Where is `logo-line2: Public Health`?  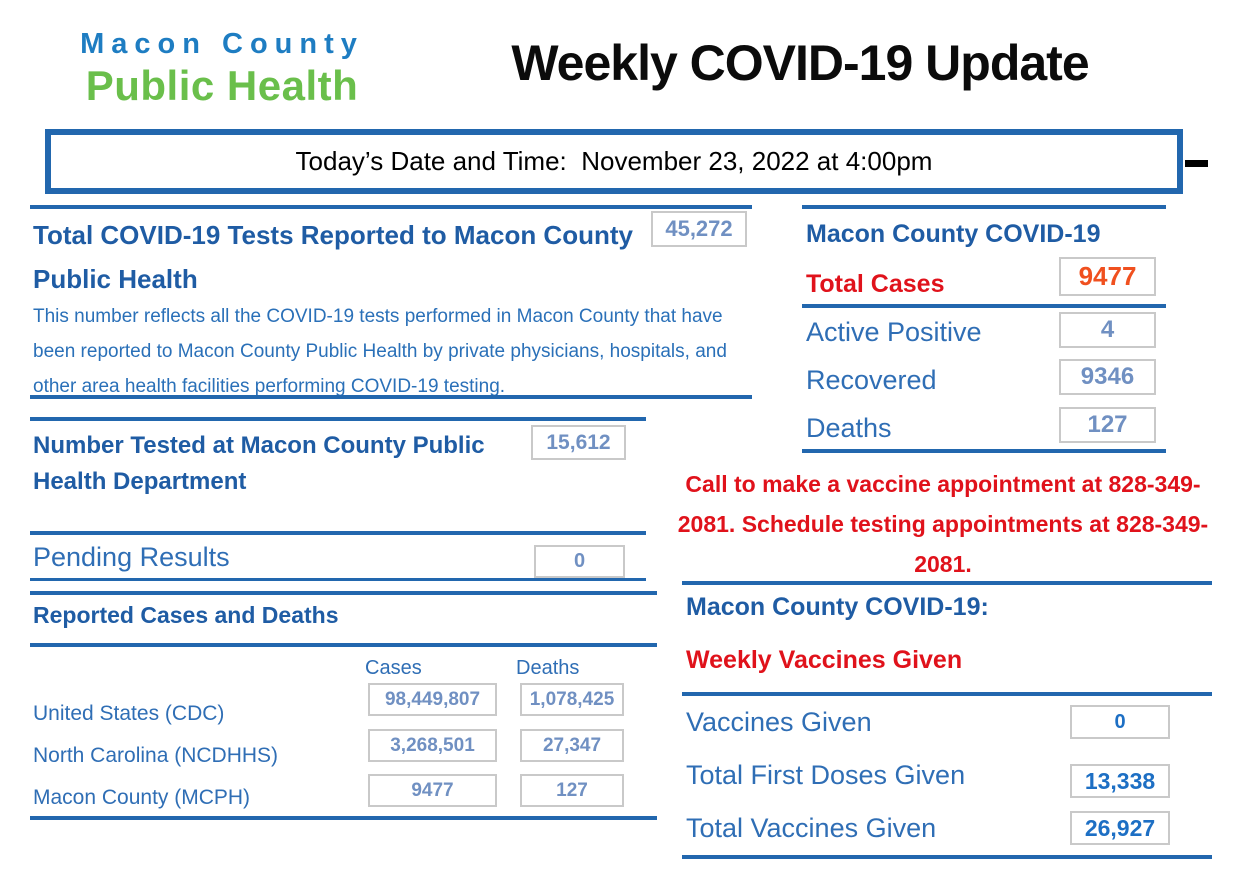 logo-line2: Public Health is located at coordinates (222, 85).